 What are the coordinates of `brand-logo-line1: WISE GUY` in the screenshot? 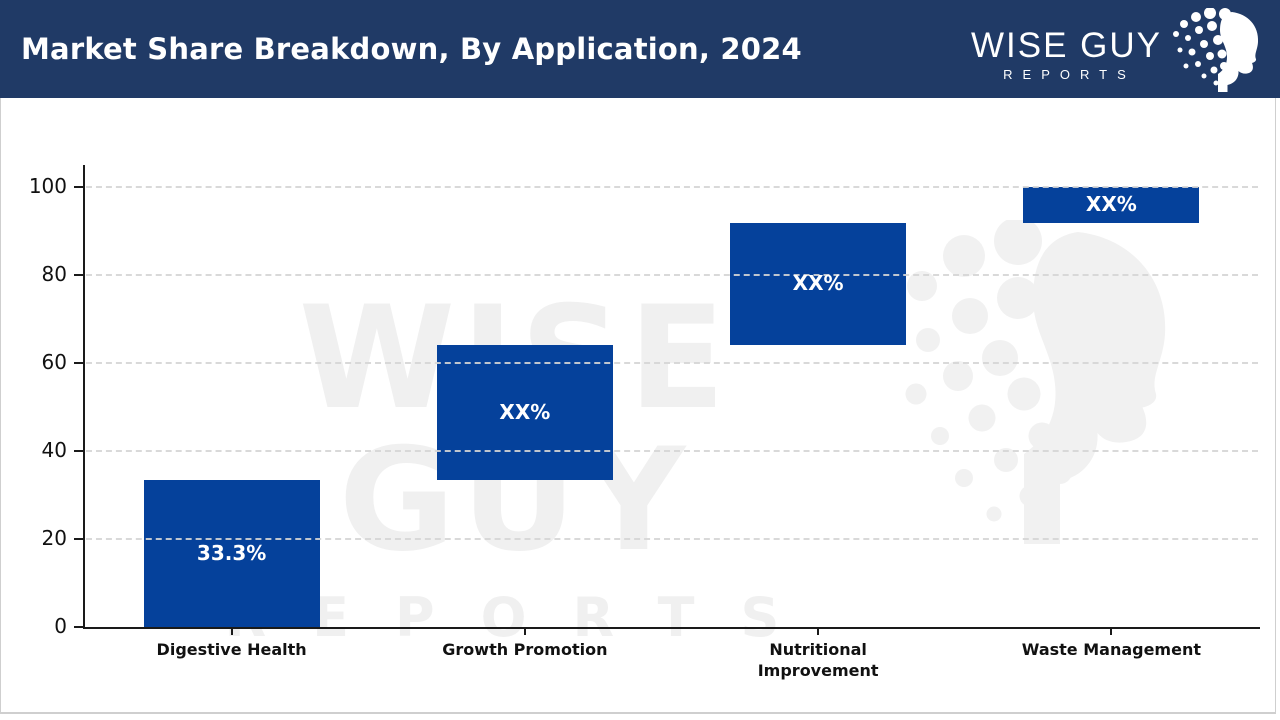 It's located at (1066, 46).